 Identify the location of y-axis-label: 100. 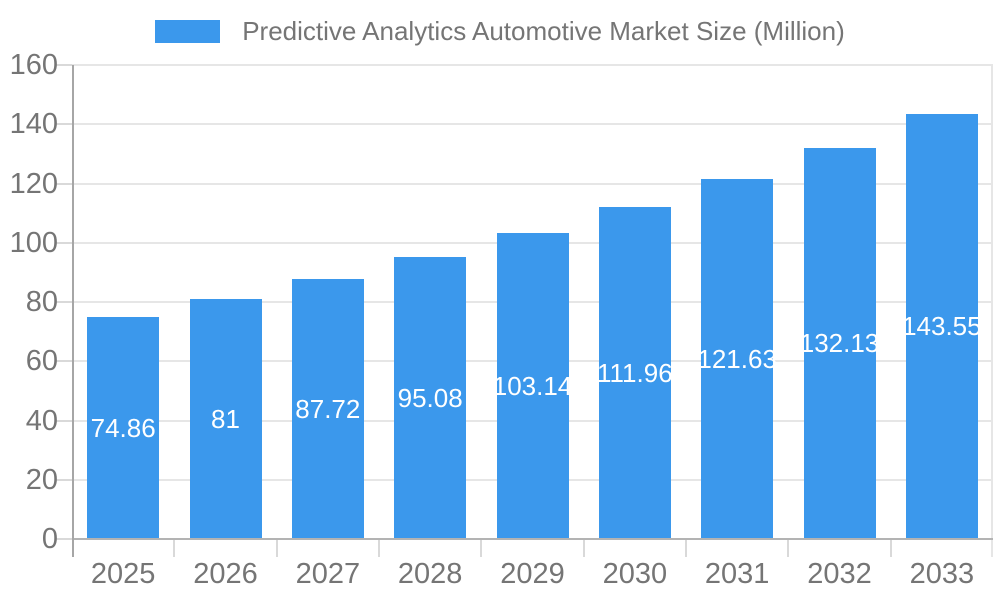
(33, 242).